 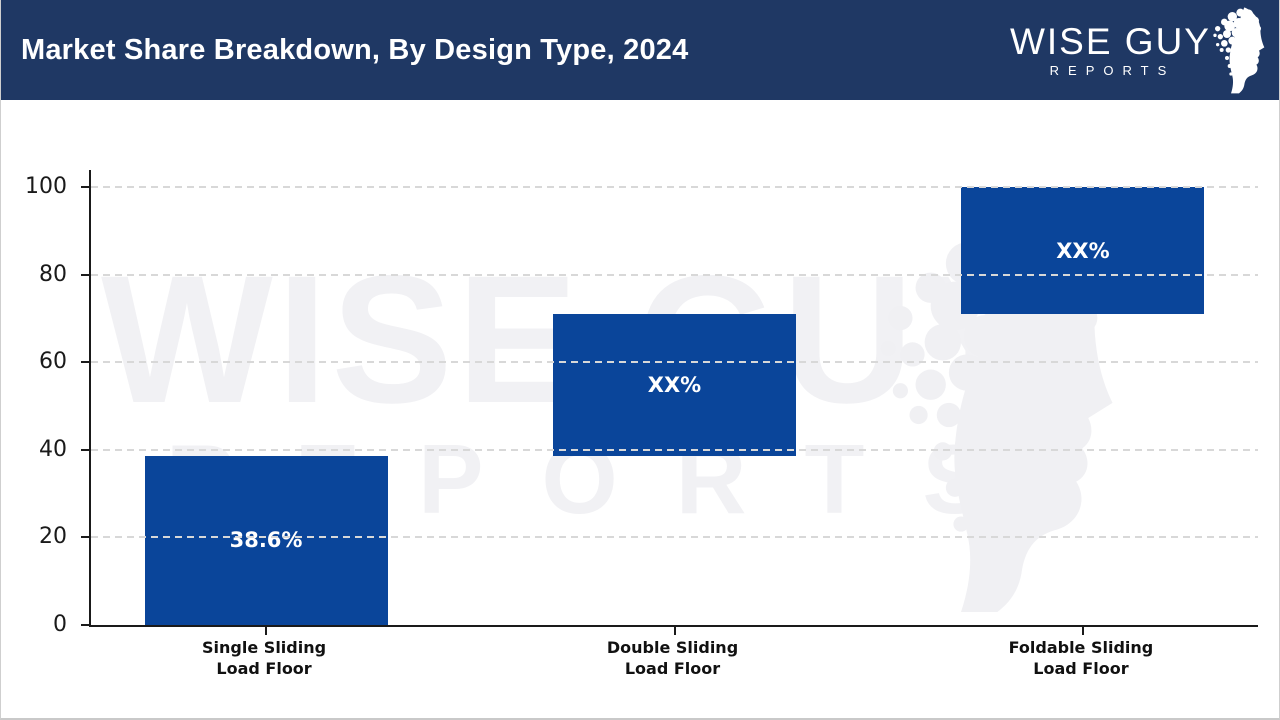 What do you see at coordinates (672, 658) in the screenshot?
I see `x-category-label: Double Sliding Load Floor` at bounding box center [672, 658].